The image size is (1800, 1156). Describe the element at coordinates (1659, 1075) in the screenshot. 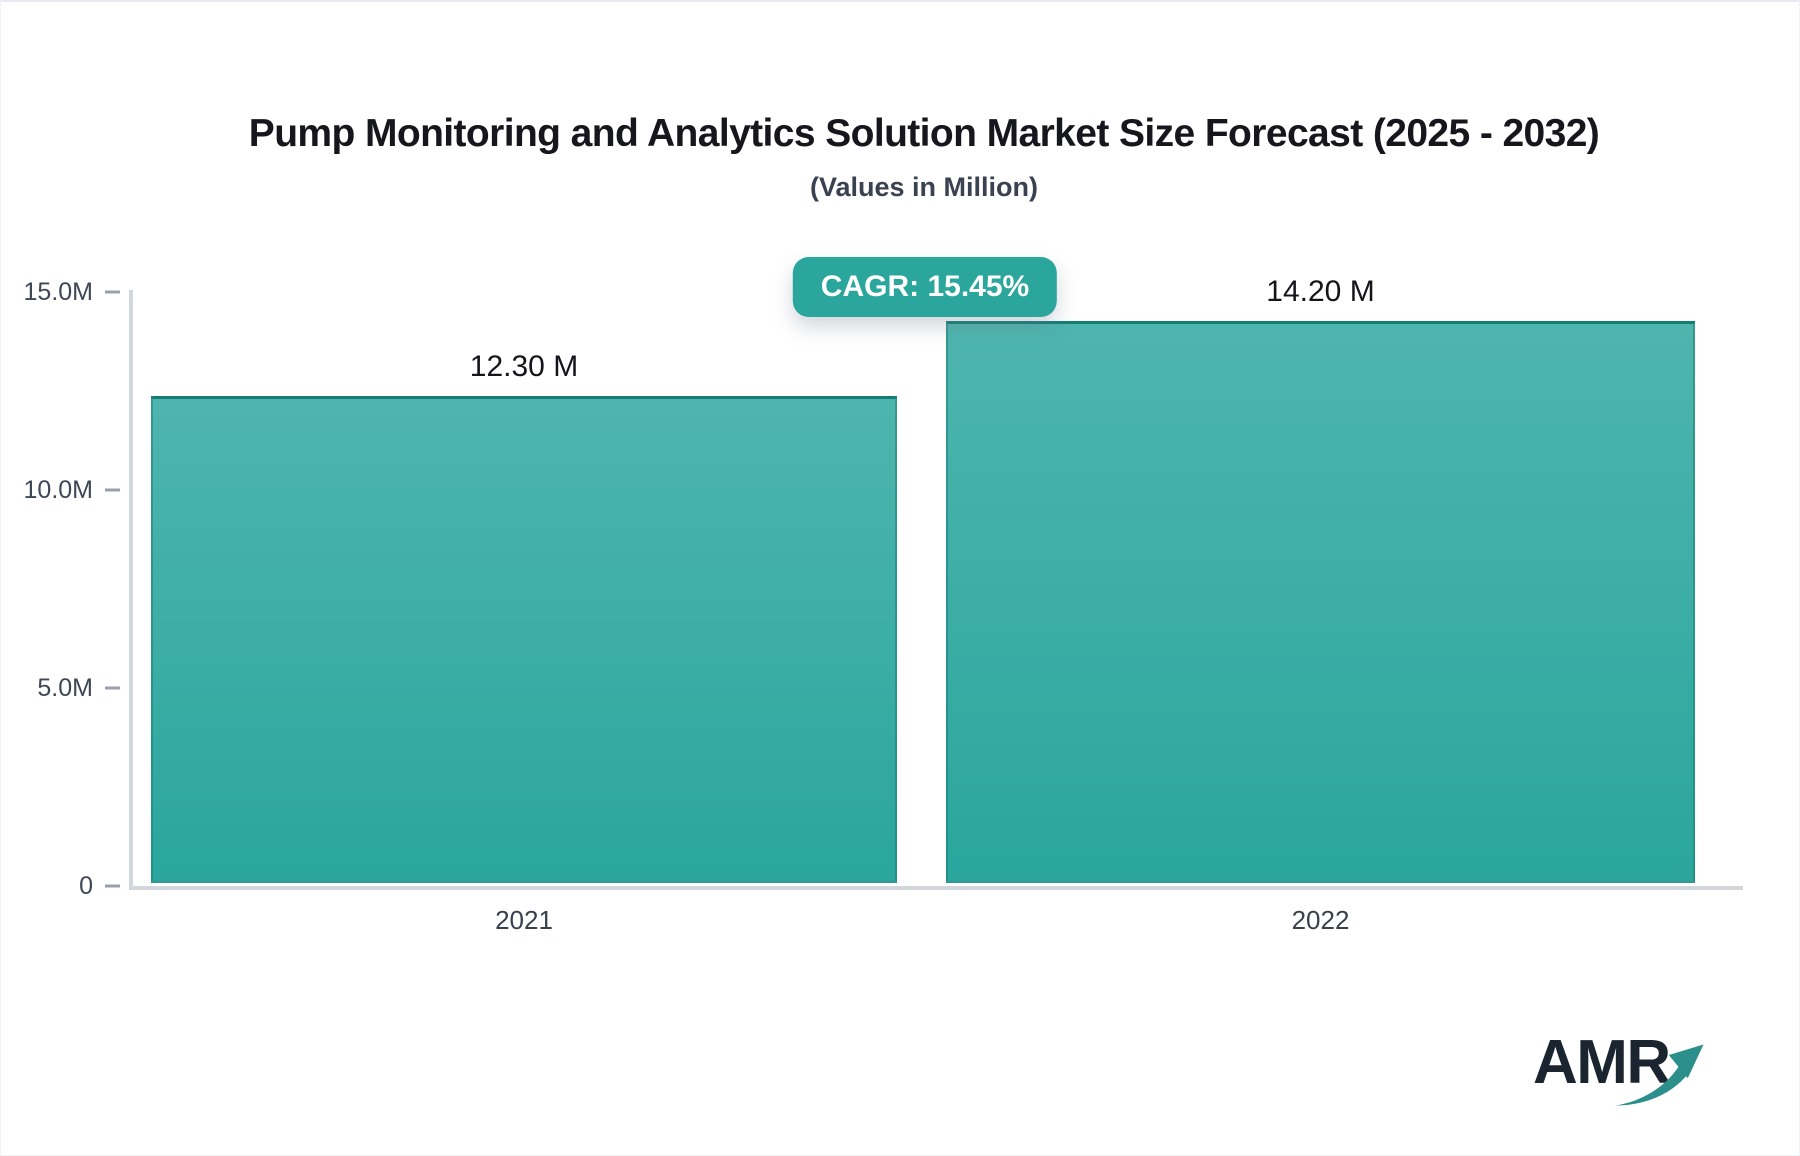

I see `growth-arrow-icon` at that location.